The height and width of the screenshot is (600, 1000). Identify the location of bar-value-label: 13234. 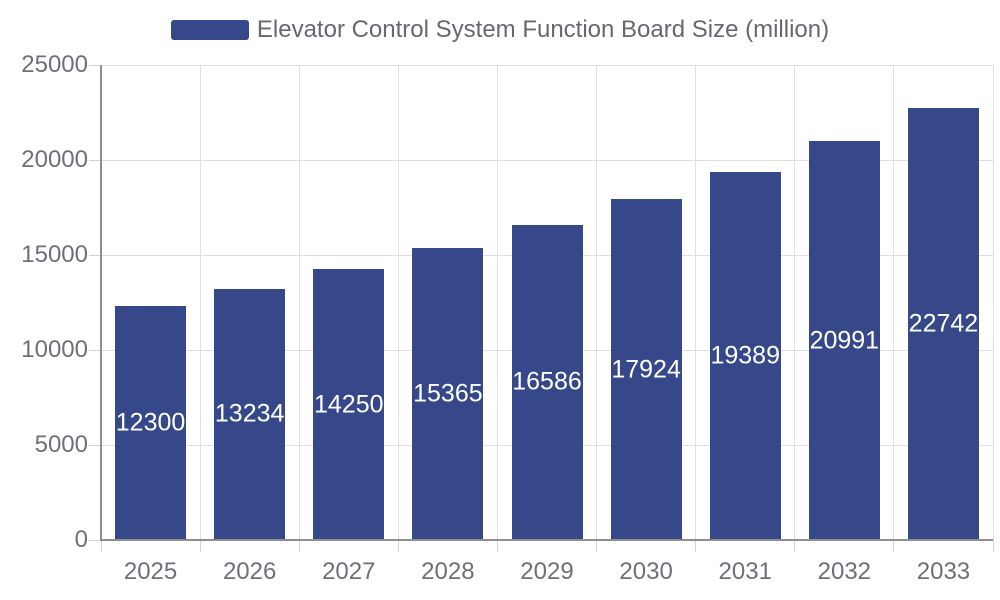
(249, 413).